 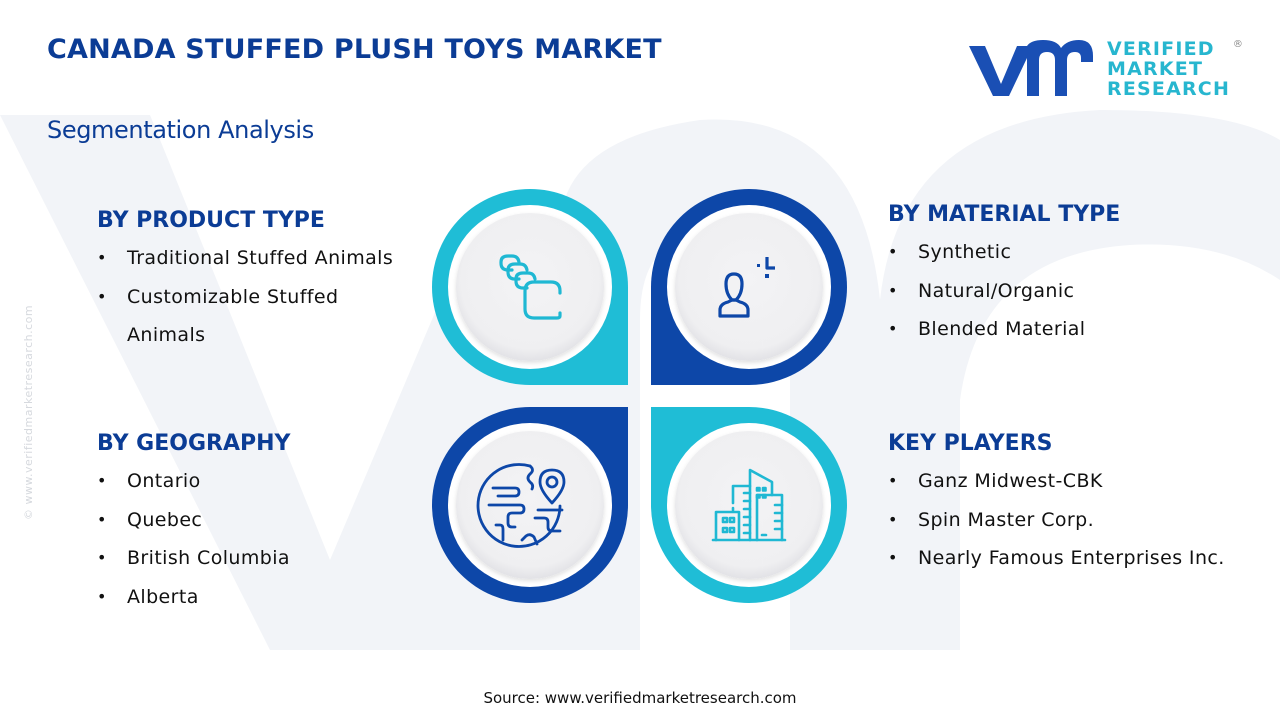 What do you see at coordinates (211, 220) in the screenshot?
I see `section-heading-product-type: BY PRODUCT TYPE` at bounding box center [211, 220].